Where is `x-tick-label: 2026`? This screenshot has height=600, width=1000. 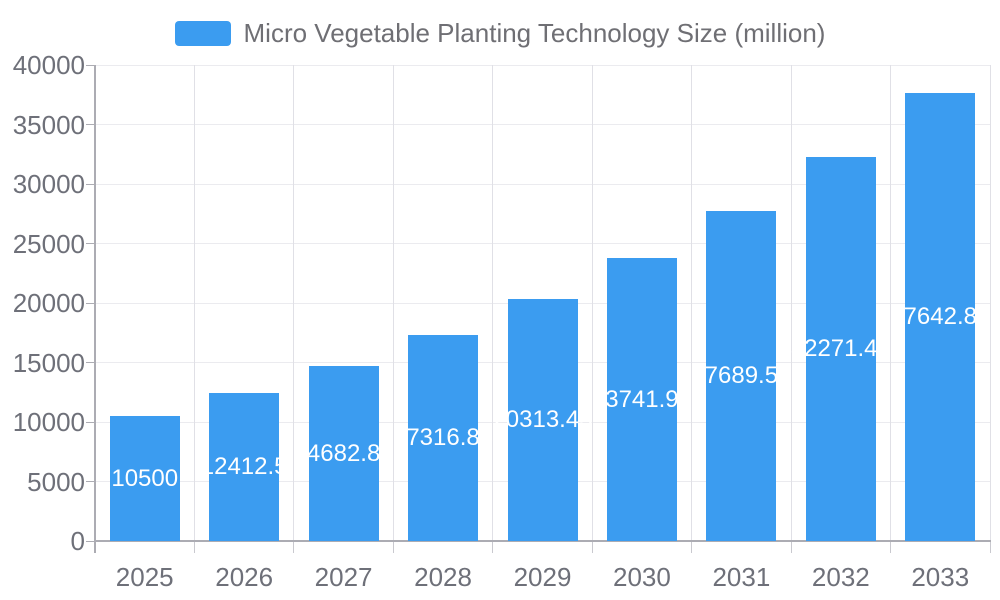 x-tick-label: 2026 is located at coordinates (244, 577).